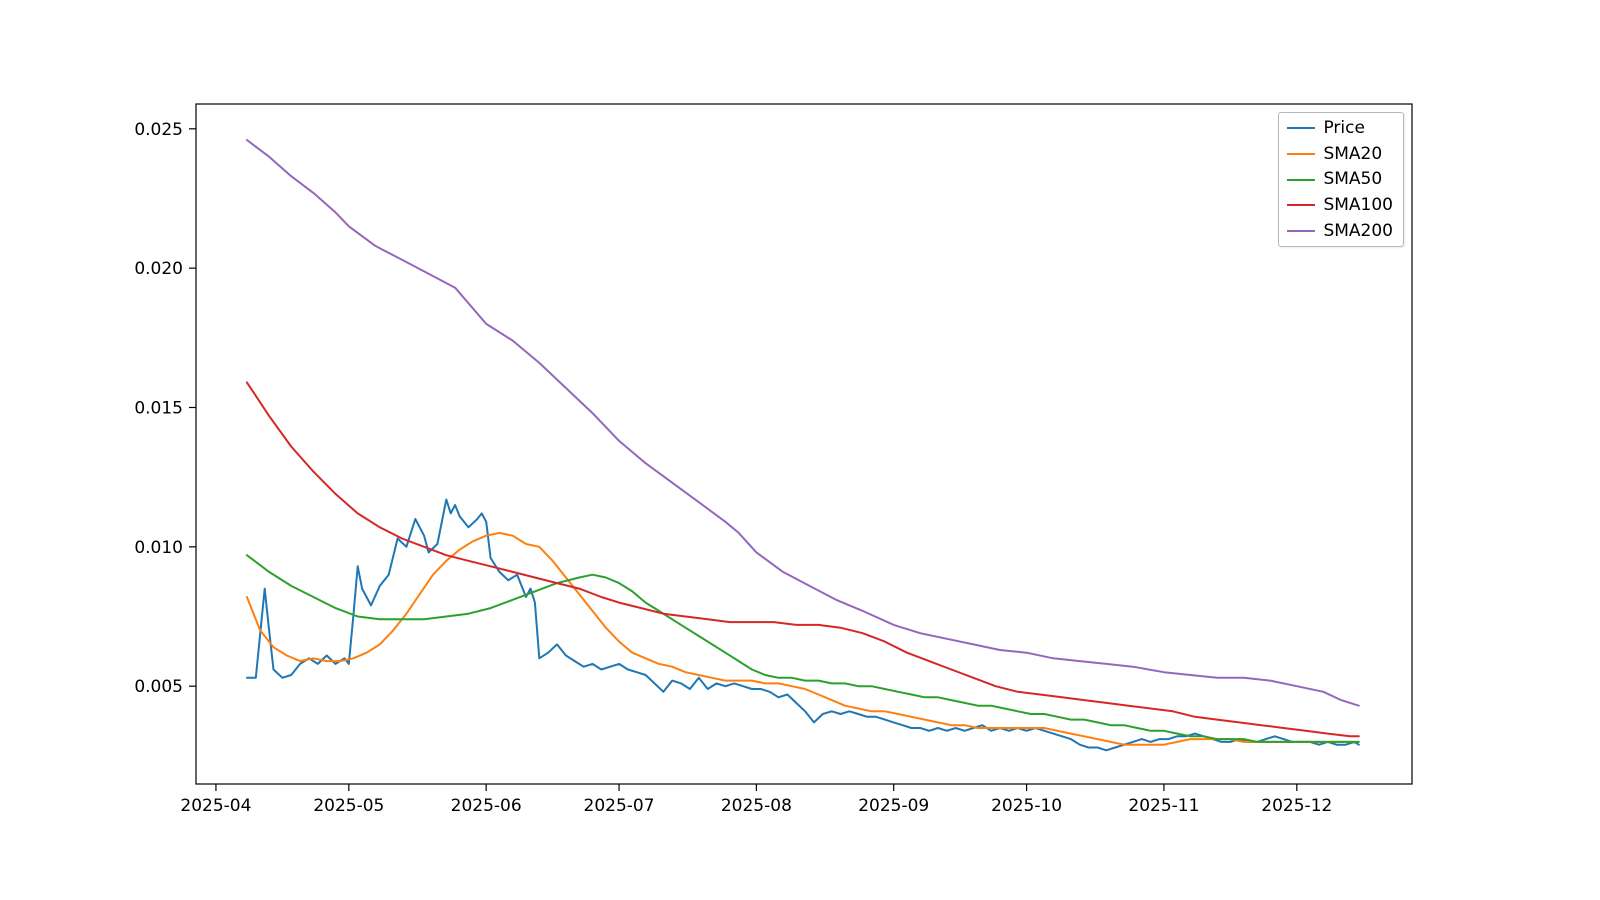 The width and height of the screenshot is (1600, 900). Describe the element at coordinates (158, 130) in the screenshot. I see `y-tick-label: 0.025` at that location.